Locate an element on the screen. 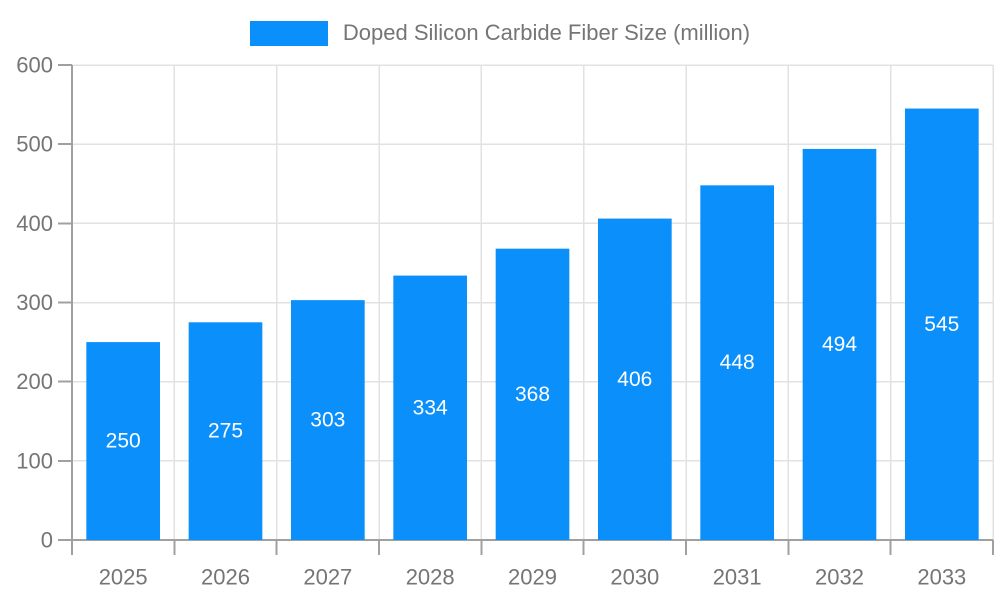  bar-value-label: 494 is located at coordinates (839, 344).